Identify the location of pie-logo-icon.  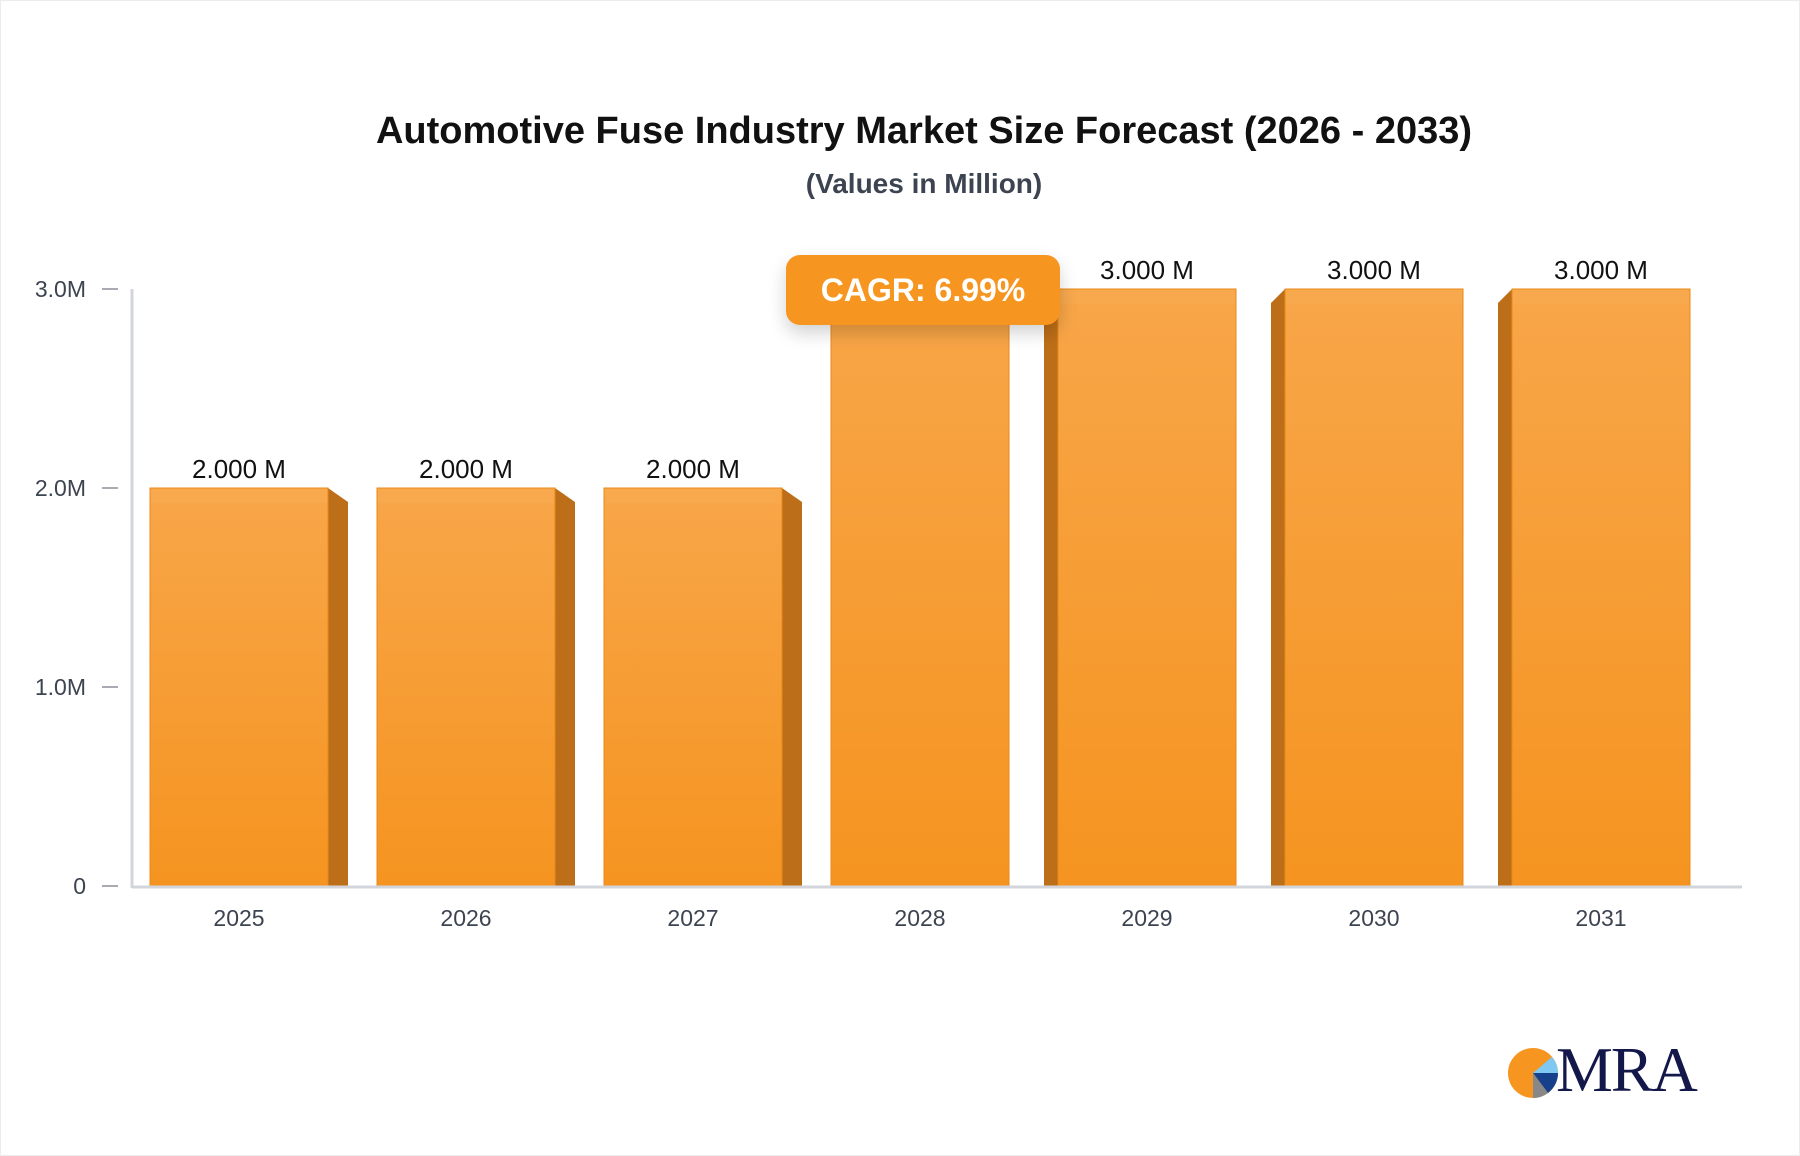
(1533, 1073).